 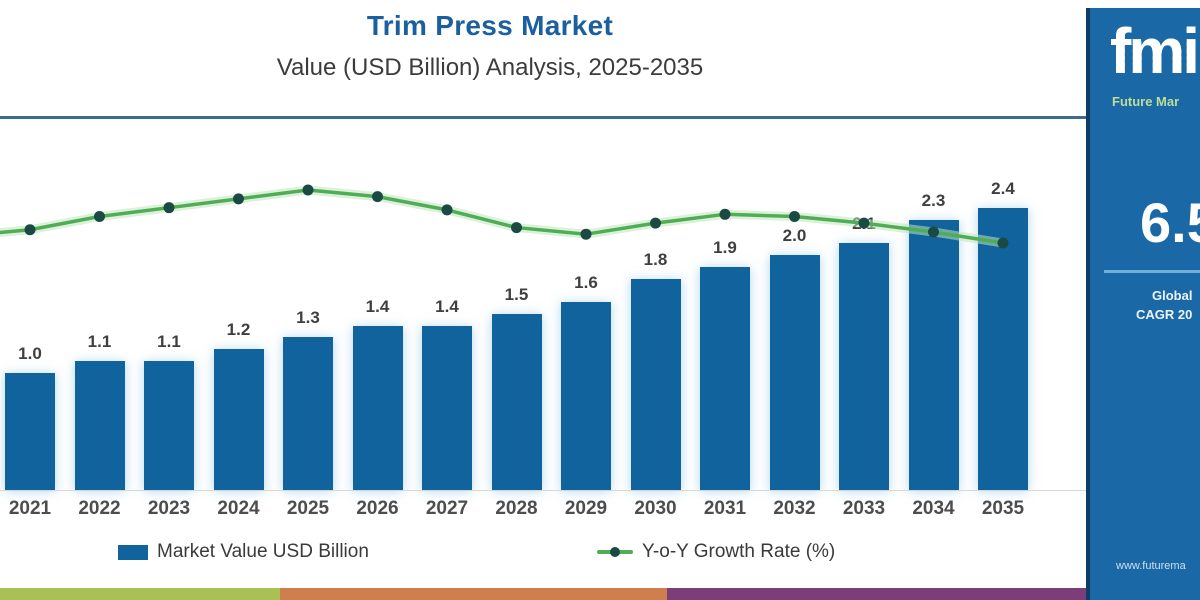 I want to click on bar-value-label-2035: 2.4, so click(x=1003, y=188).